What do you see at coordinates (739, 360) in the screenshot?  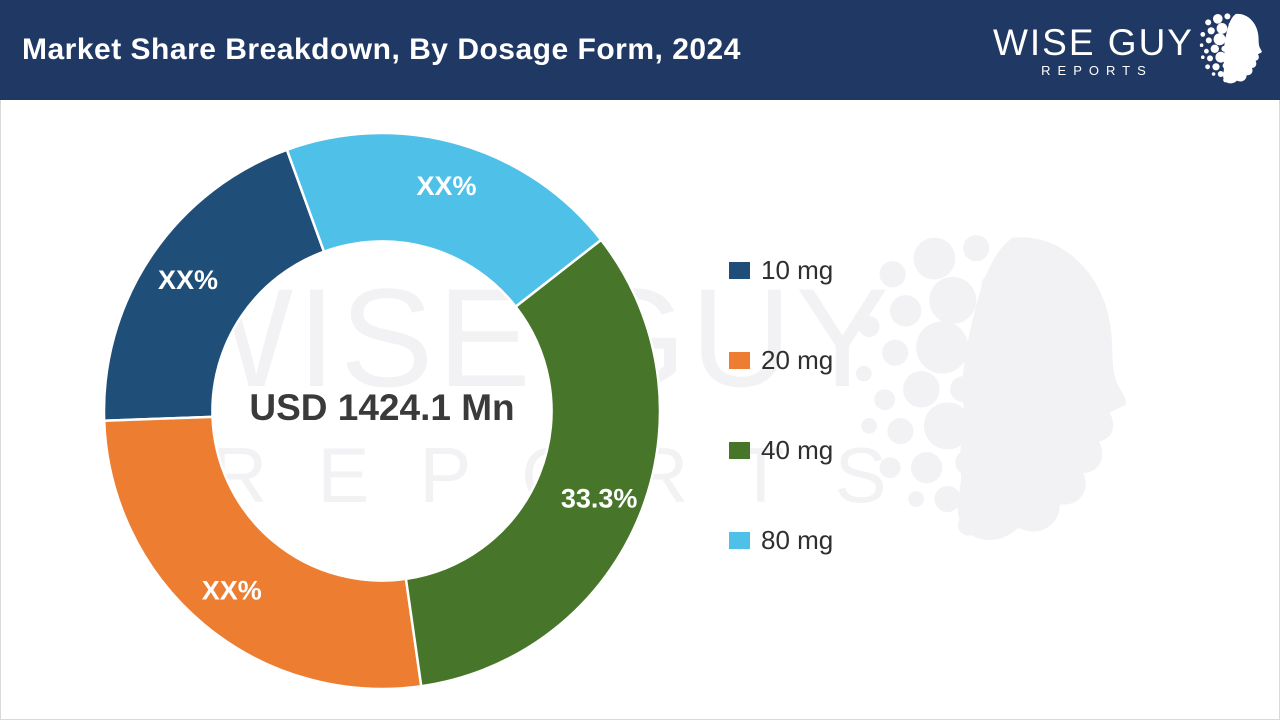 I see `legend-swatch-20mg` at bounding box center [739, 360].